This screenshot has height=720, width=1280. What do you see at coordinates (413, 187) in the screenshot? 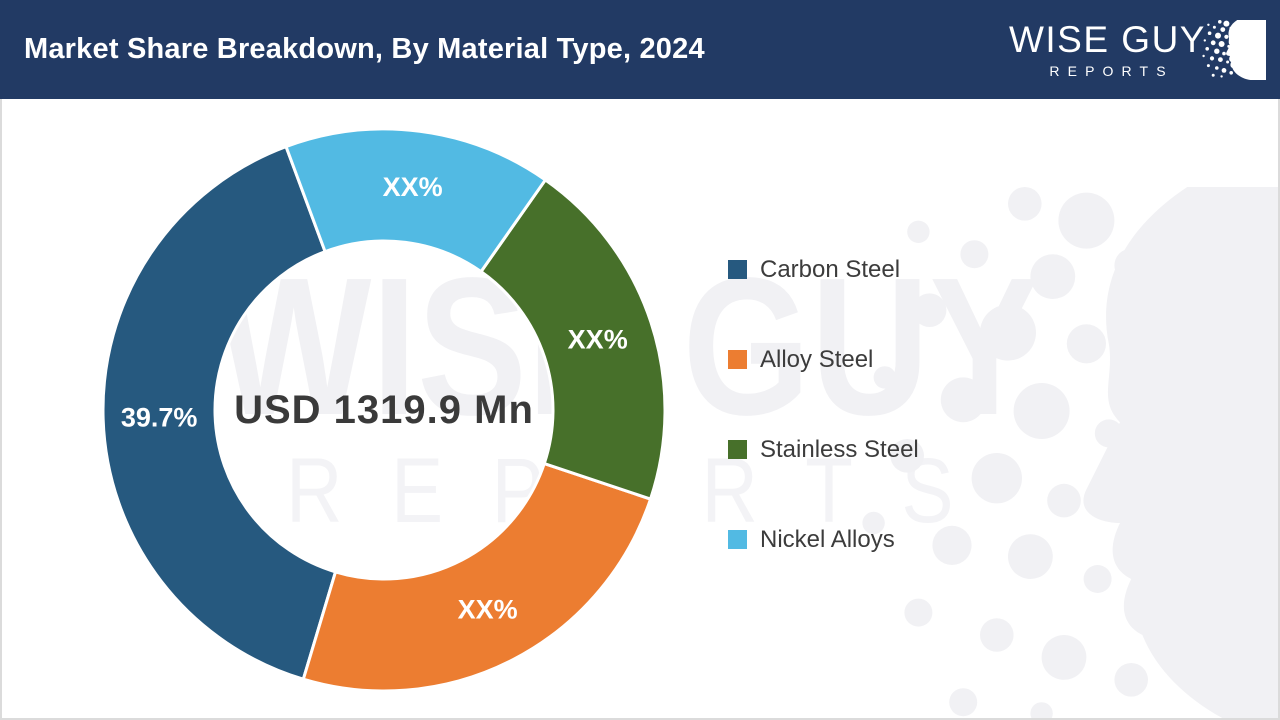
I see `slice-value-label-nickel-alloys: XX%` at bounding box center [413, 187].